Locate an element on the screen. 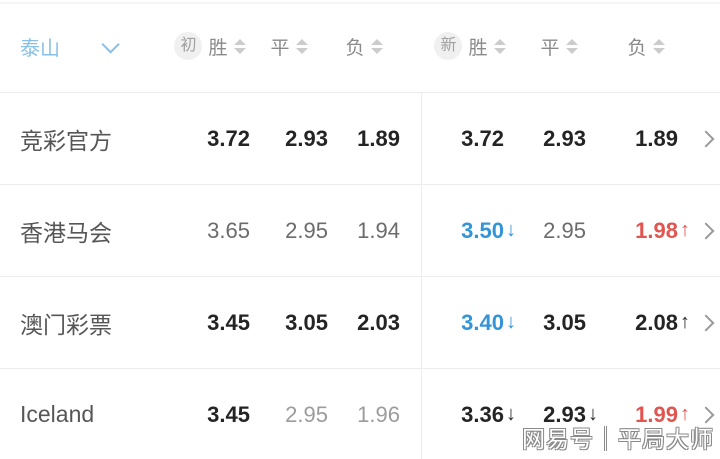 This screenshot has height=459, width=720. sort-header-initial-lose: 负 is located at coordinates (364, 46).